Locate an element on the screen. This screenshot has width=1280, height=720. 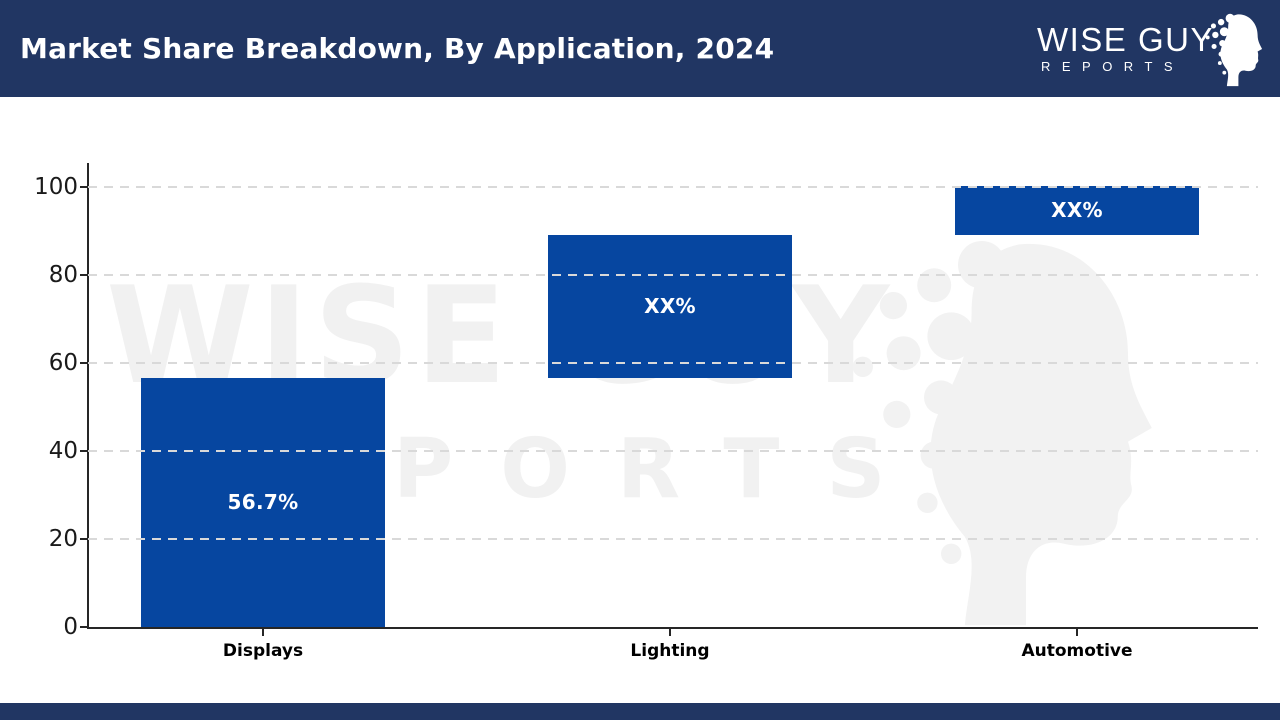
y-tick-label: 100 is located at coordinates (56, 187).